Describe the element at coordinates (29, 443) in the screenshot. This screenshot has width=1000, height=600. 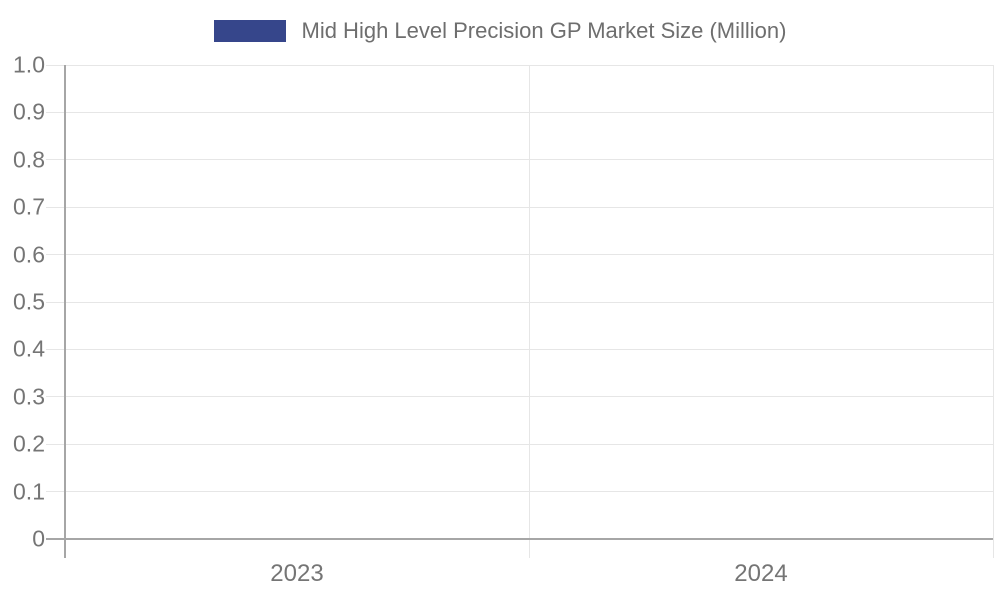
I see `y-axis-tick-label: 0.2` at that location.